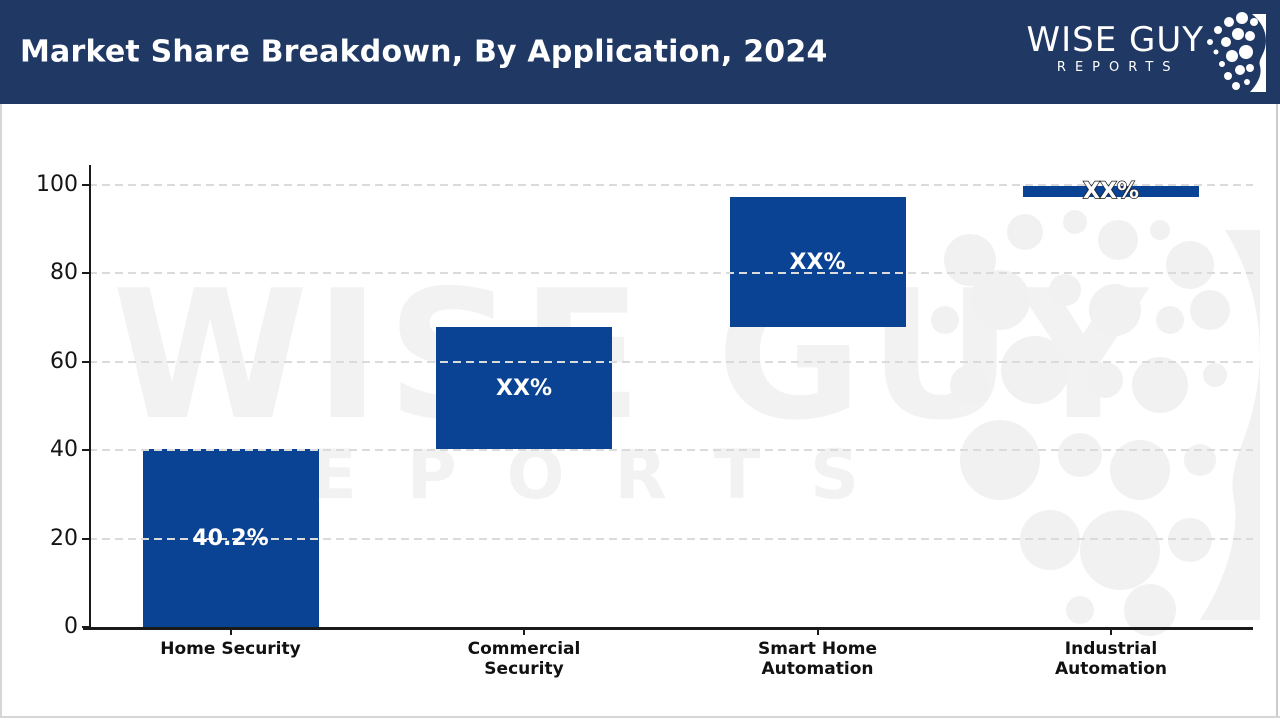  I want to click on brand-subtitle: REPORTS, so click(1118, 67).